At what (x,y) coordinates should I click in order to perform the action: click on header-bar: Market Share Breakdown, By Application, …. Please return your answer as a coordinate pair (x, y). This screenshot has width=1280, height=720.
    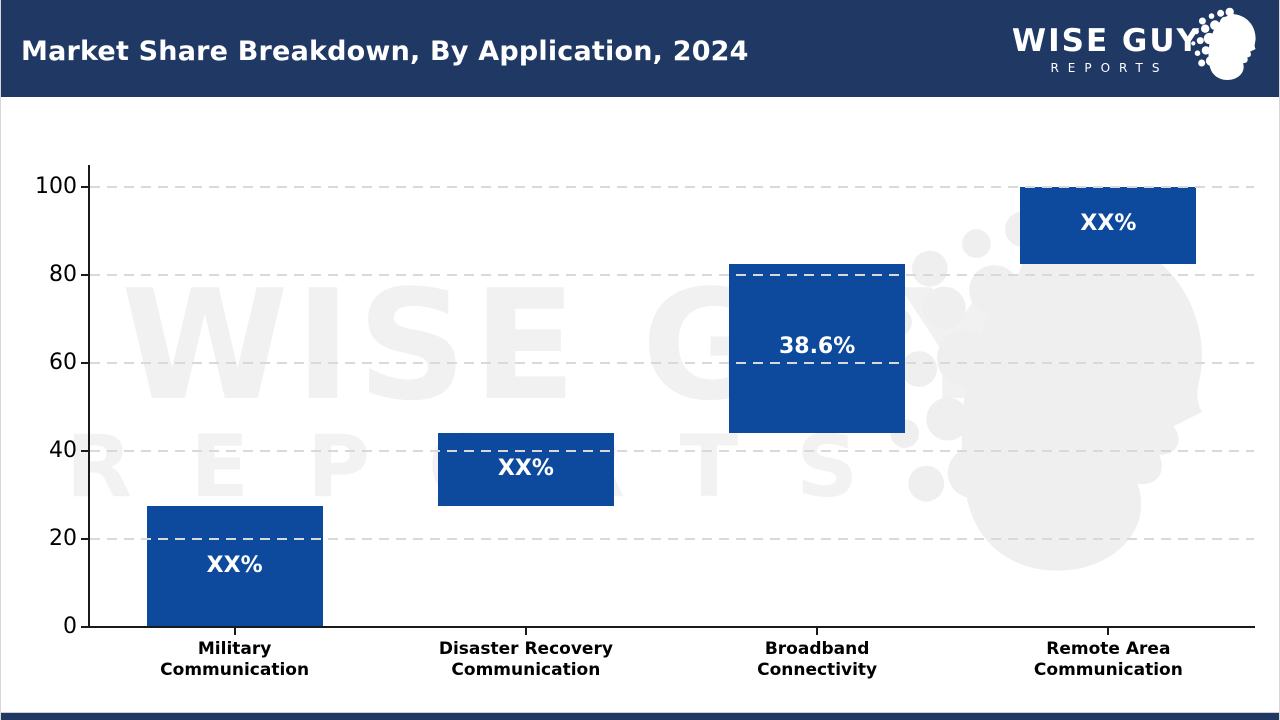
    Looking at the image, I should click on (640, 48).